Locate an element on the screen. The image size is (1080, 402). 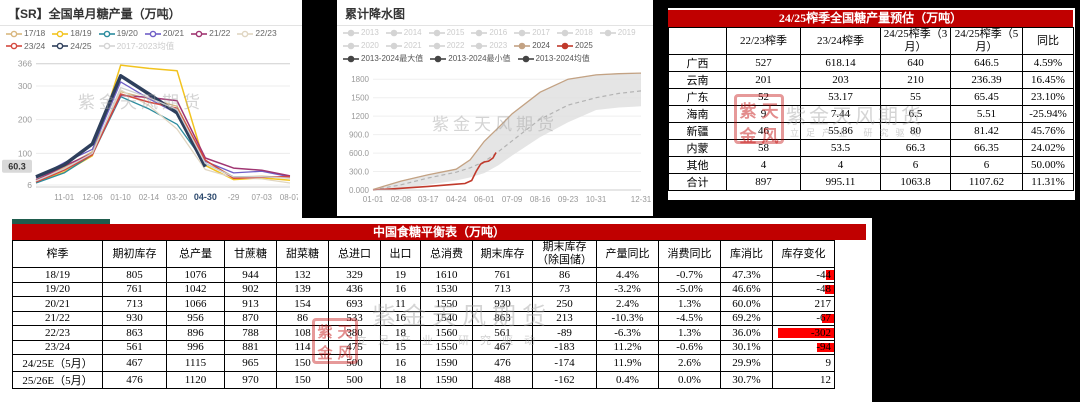
legend-item-2015: 2015 is located at coordinates (446, 33).